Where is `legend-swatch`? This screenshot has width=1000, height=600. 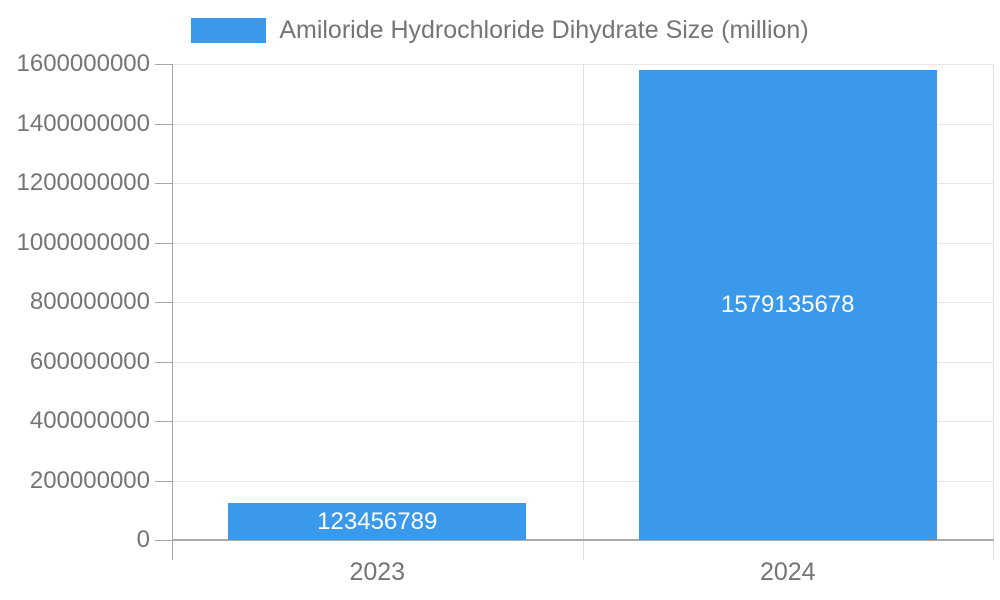 legend-swatch is located at coordinates (229, 30).